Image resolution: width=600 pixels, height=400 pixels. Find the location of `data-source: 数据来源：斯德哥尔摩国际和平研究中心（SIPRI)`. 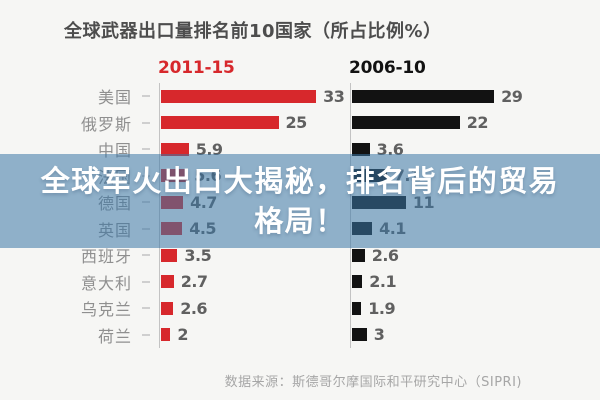

data-source: 数据来源：斯德哥尔摩国际和平研究中心（SIPRI) is located at coordinates (373, 382).